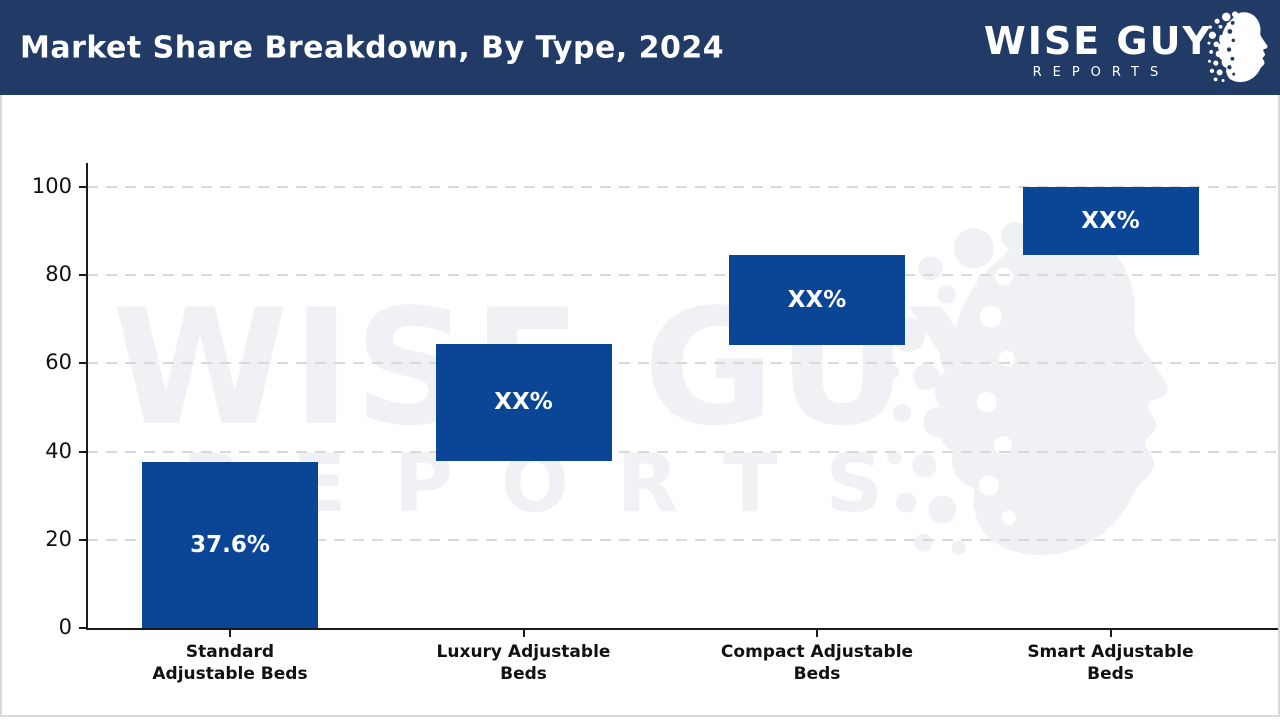 Image resolution: width=1280 pixels, height=720 pixels. Describe the element at coordinates (58, 450) in the screenshot. I see `y-tick-label: 40` at that location.